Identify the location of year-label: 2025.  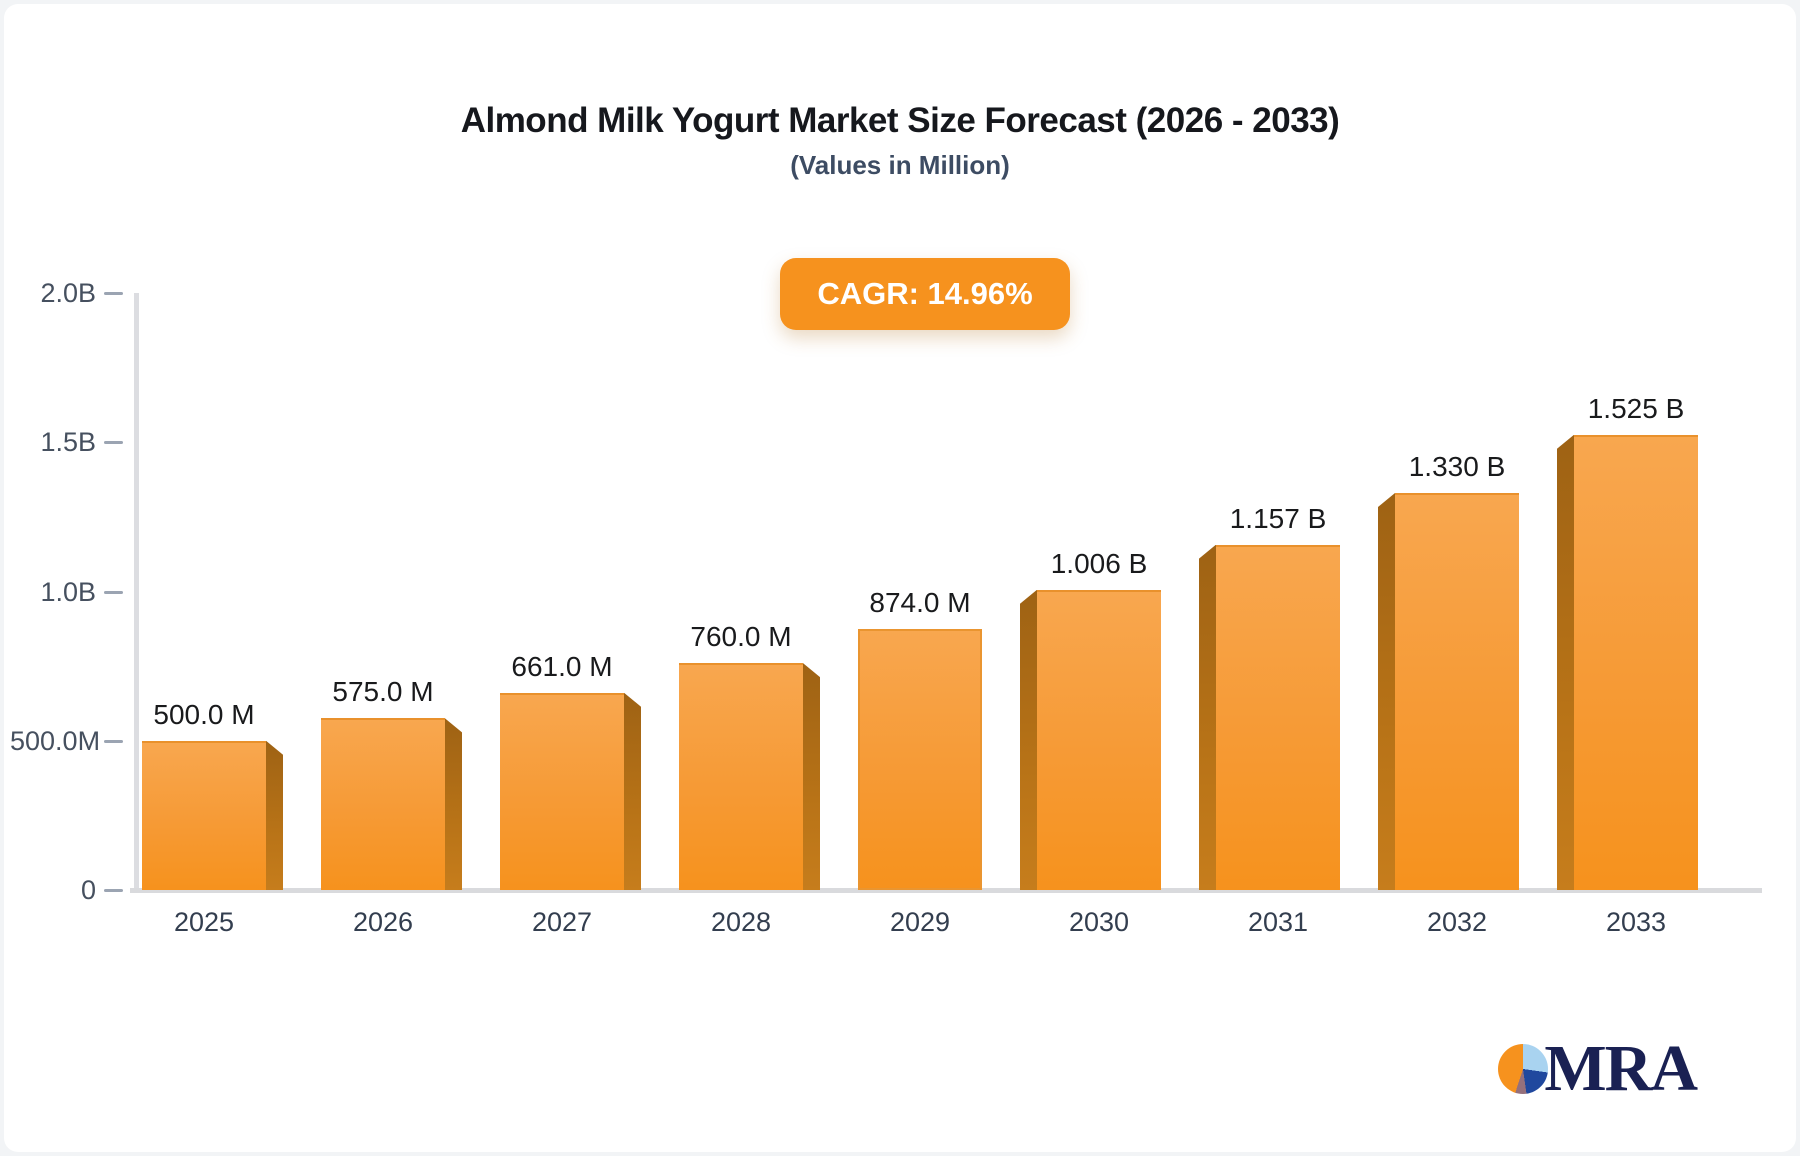
(204, 922).